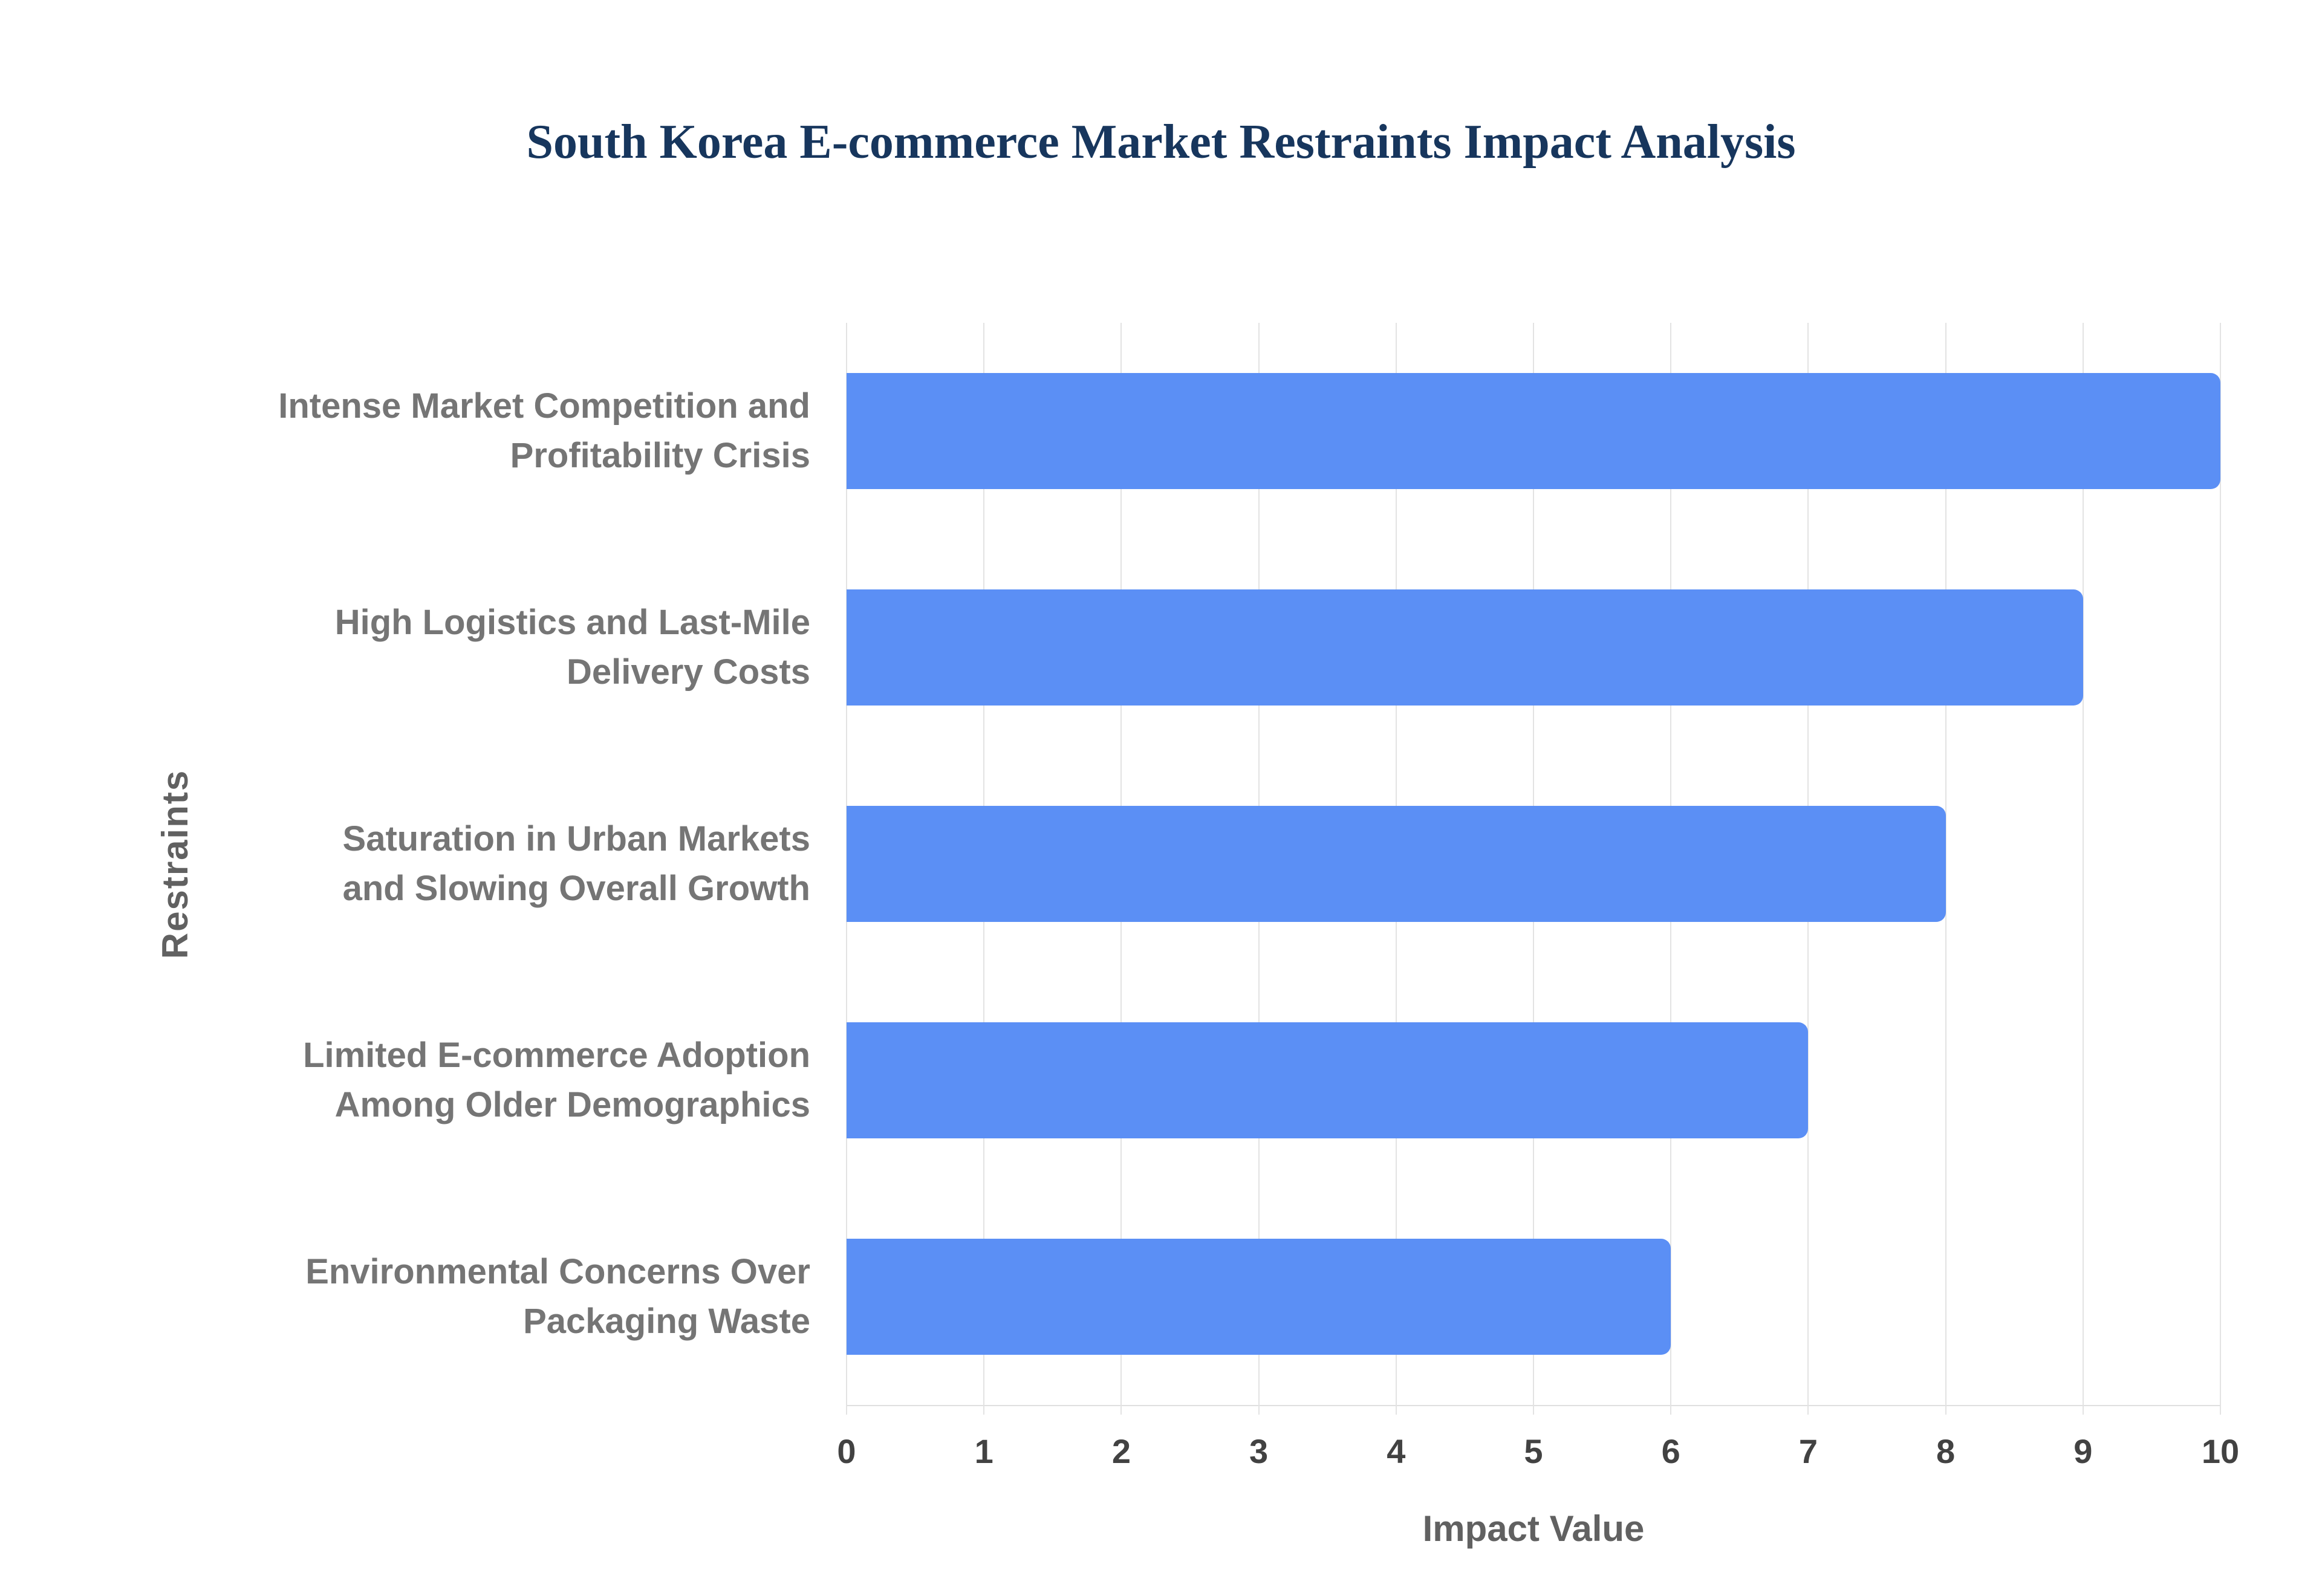 The image size is (2322, 1596). What do you see at coordinates (1670, 1451) in the screenshot?
I see `x-tick-label: 6` at bounding box center [1670, 1451].